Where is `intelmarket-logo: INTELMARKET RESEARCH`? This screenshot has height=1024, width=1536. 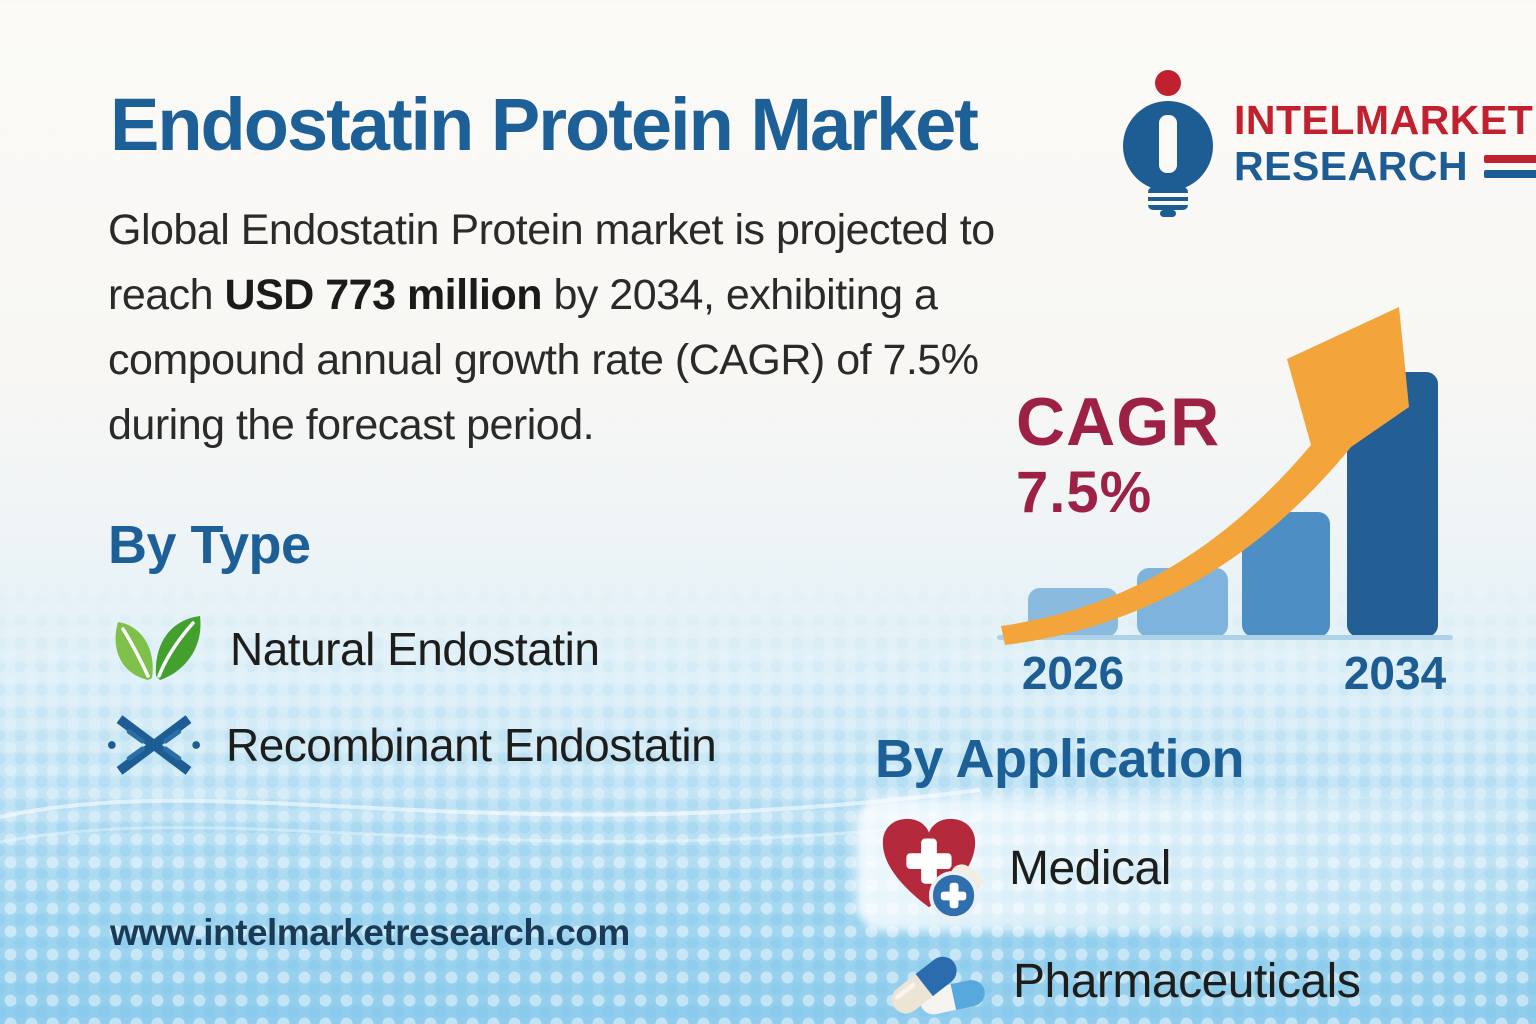 intelmarket-logo: INTELMARKET RESEARCH is located at coordinates (1327, 143).